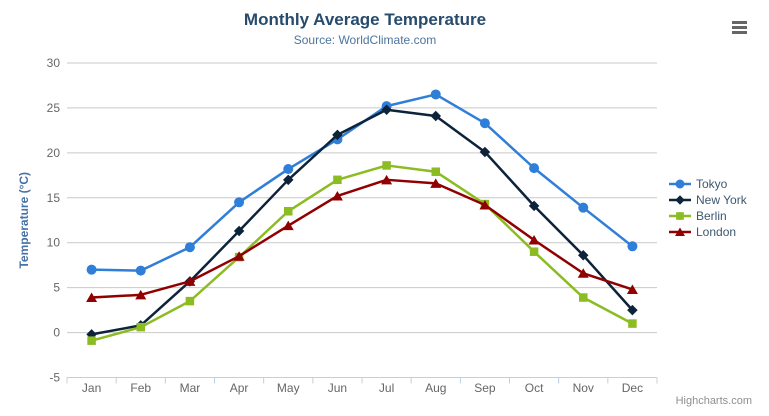 Image resolution: width=769 pixels, height=416 pixels. Describe the element at coordinates (583, 388) in the screenshot. I see `x-axis-tick-label: Nov` at that location.